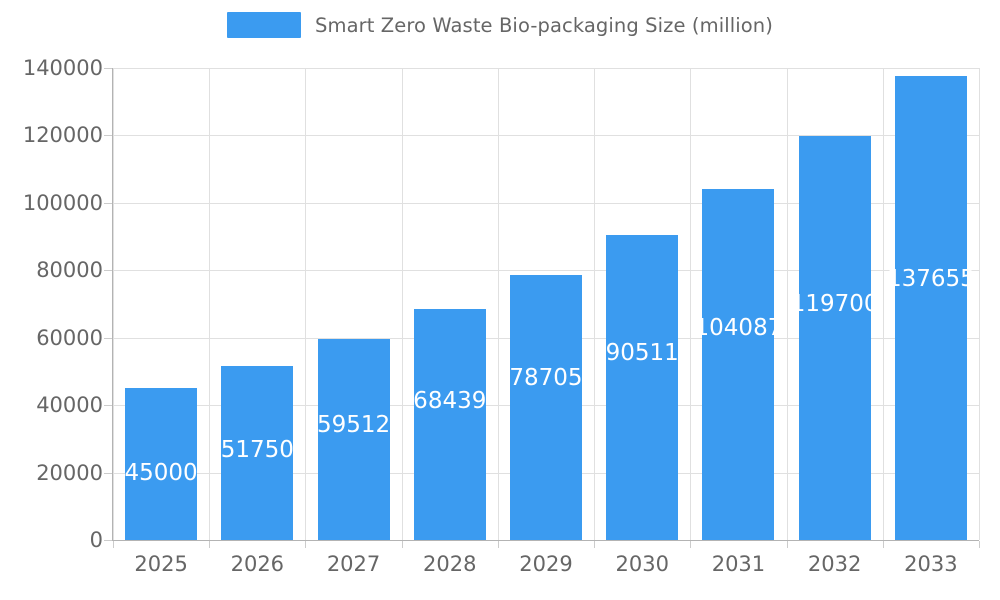  I want to click on x-axis-tick-label: 2025, so click(161, 564).